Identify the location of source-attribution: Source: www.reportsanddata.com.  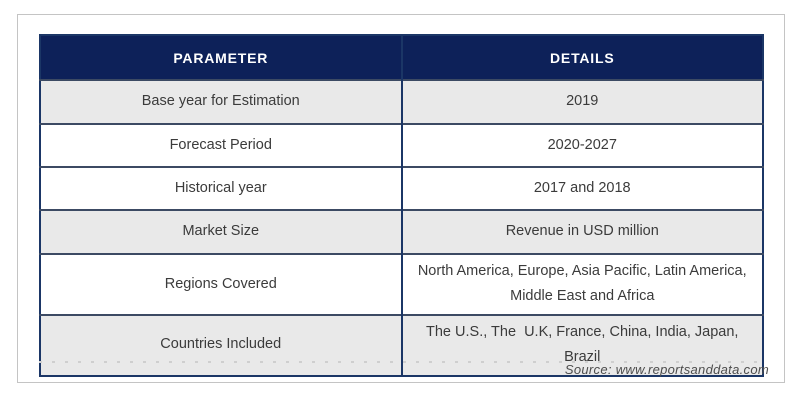
(666, 369).